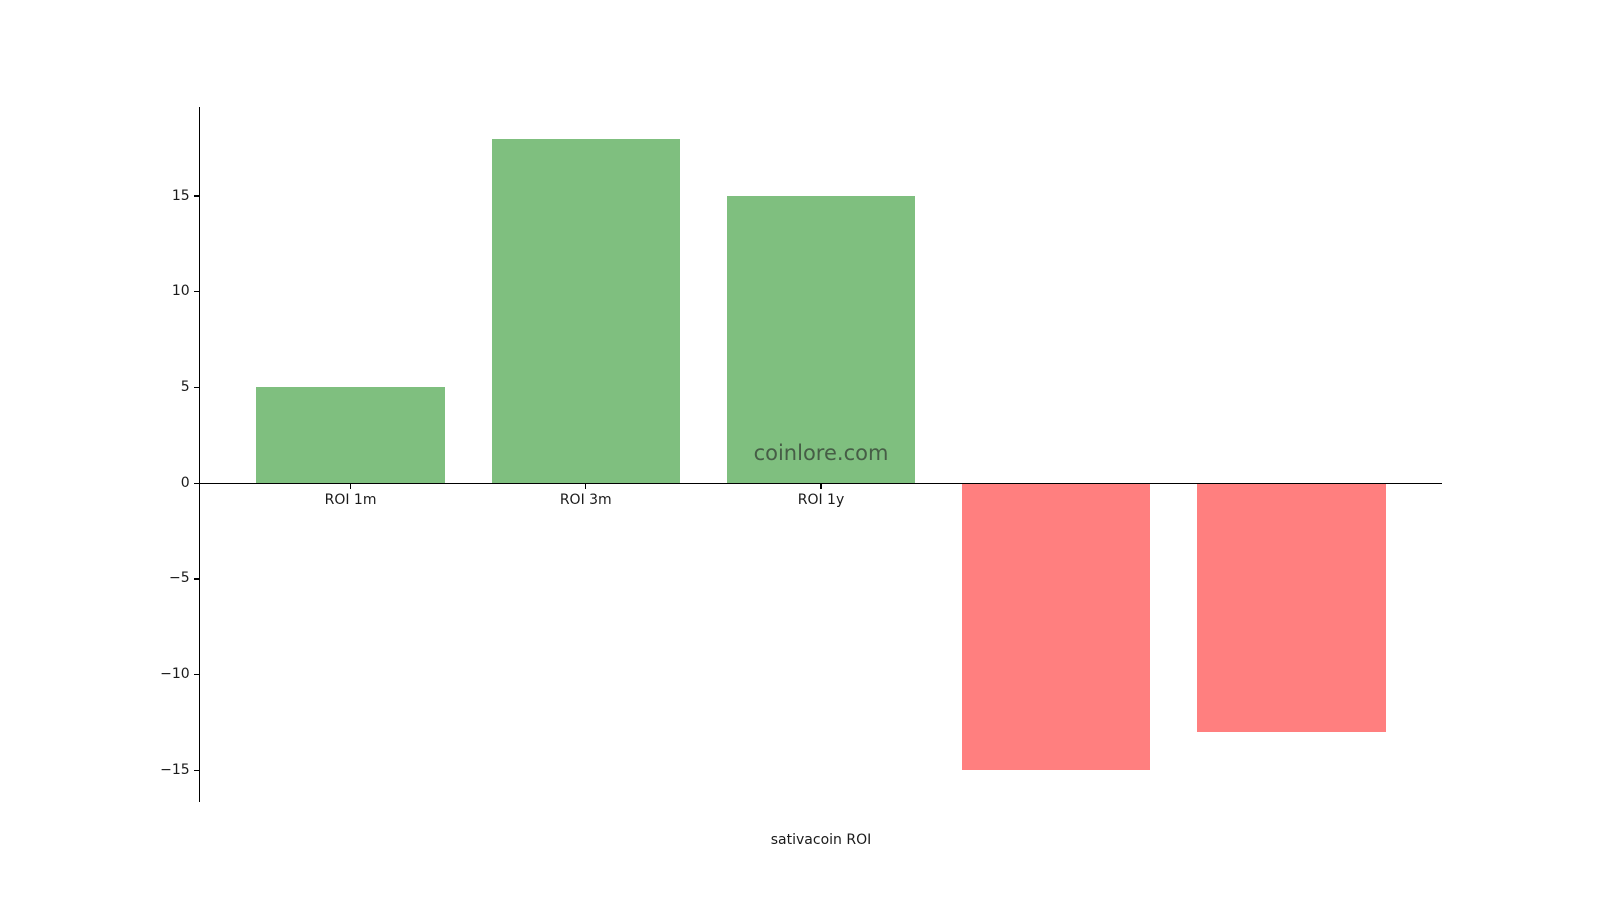  What do you see at coordinates (821, 453) in the screenshot?
I see `watermark-text: coinlore.com` at bounding box center [821, 453].